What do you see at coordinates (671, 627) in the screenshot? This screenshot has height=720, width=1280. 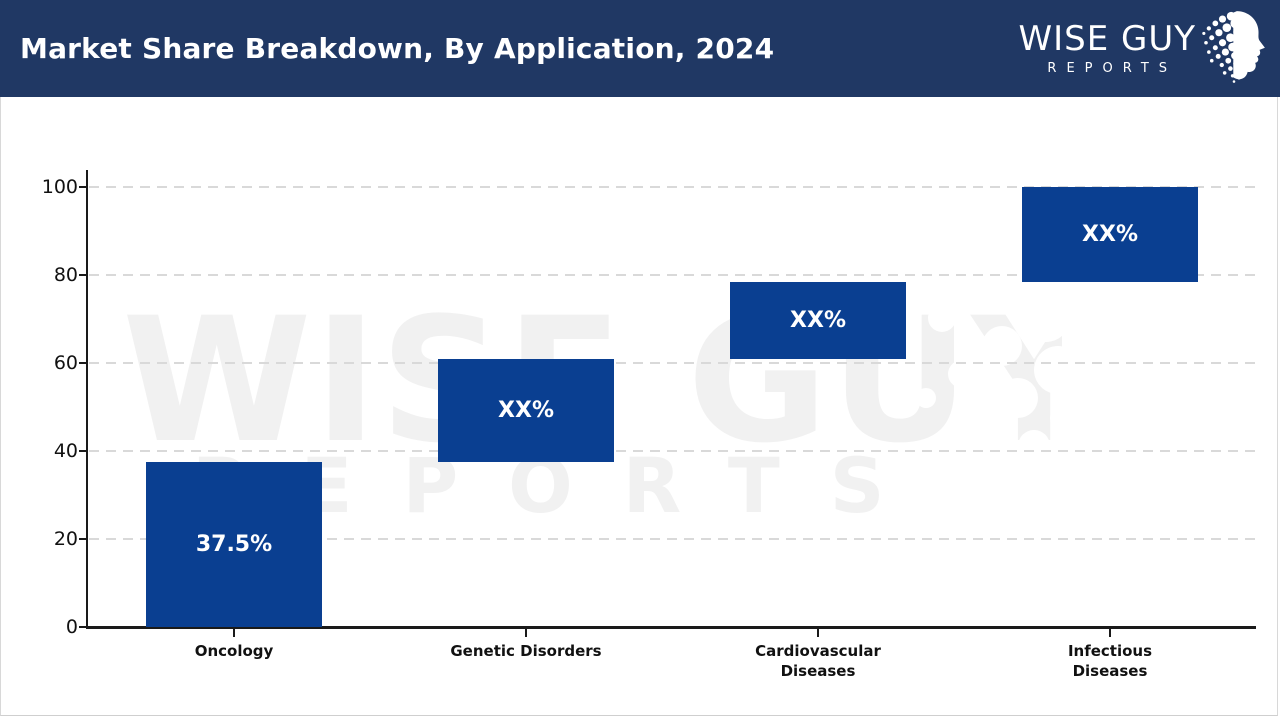 I see `x-axis-line` at bounding box center [671, 627].